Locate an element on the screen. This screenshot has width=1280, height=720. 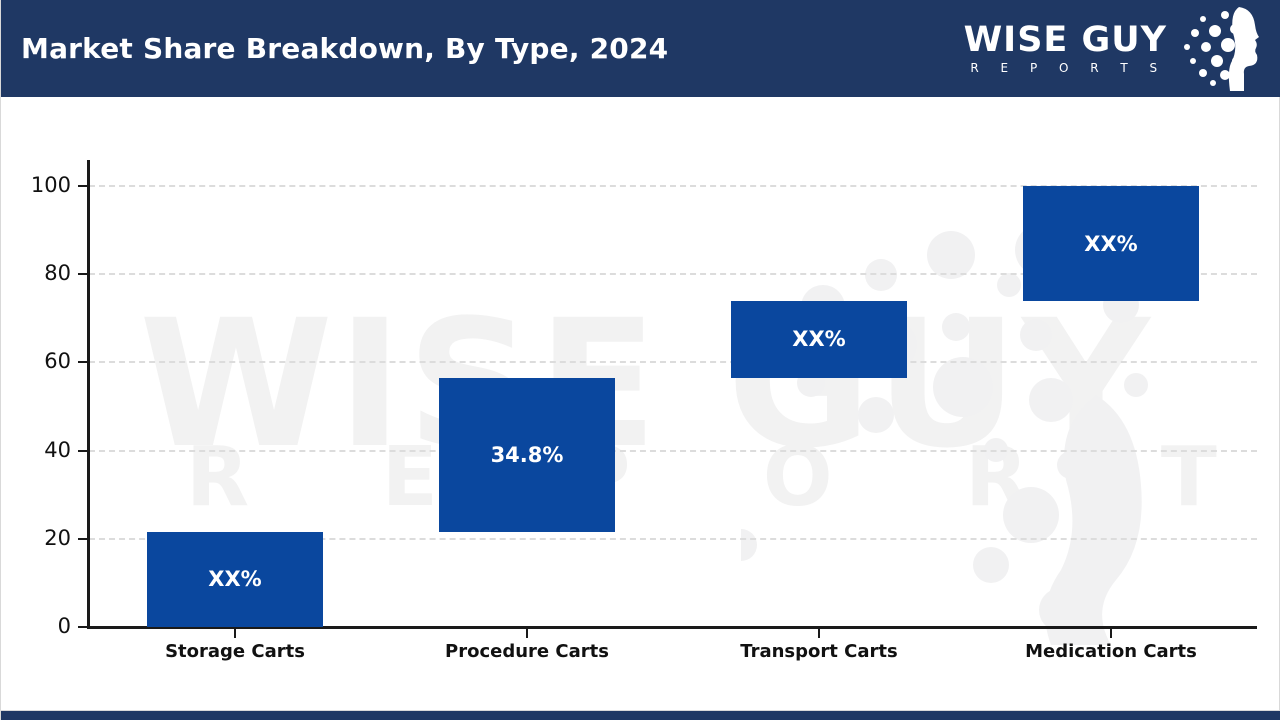
y-tick-label: 80 is located at coordinates (57, 273).